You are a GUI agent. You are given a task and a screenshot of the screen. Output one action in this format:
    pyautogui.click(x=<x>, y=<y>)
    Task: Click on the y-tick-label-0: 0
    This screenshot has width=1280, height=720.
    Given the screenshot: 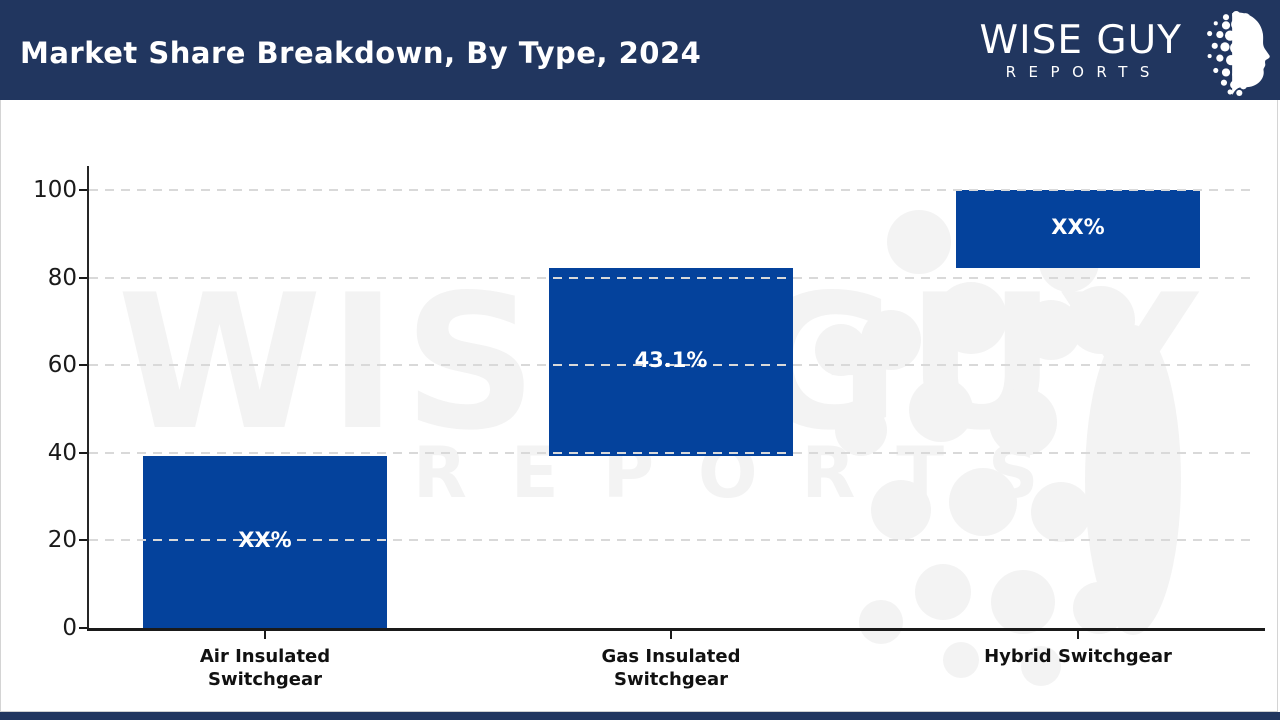 What is the action you would take?
    pyautogui.click(x=69, y=628)
    